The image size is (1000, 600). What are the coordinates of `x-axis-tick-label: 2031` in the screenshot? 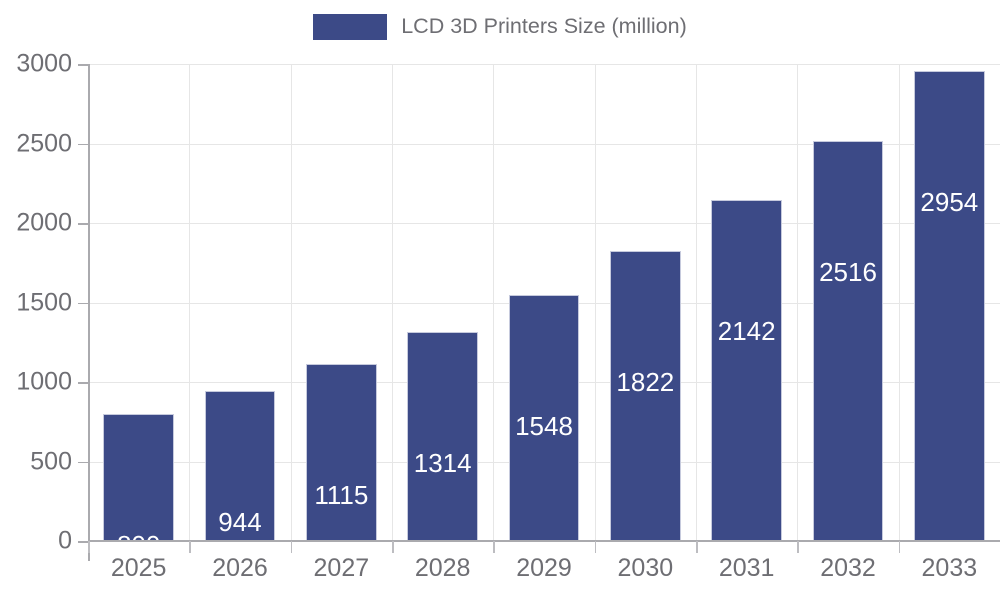 It's located at (746, 568).